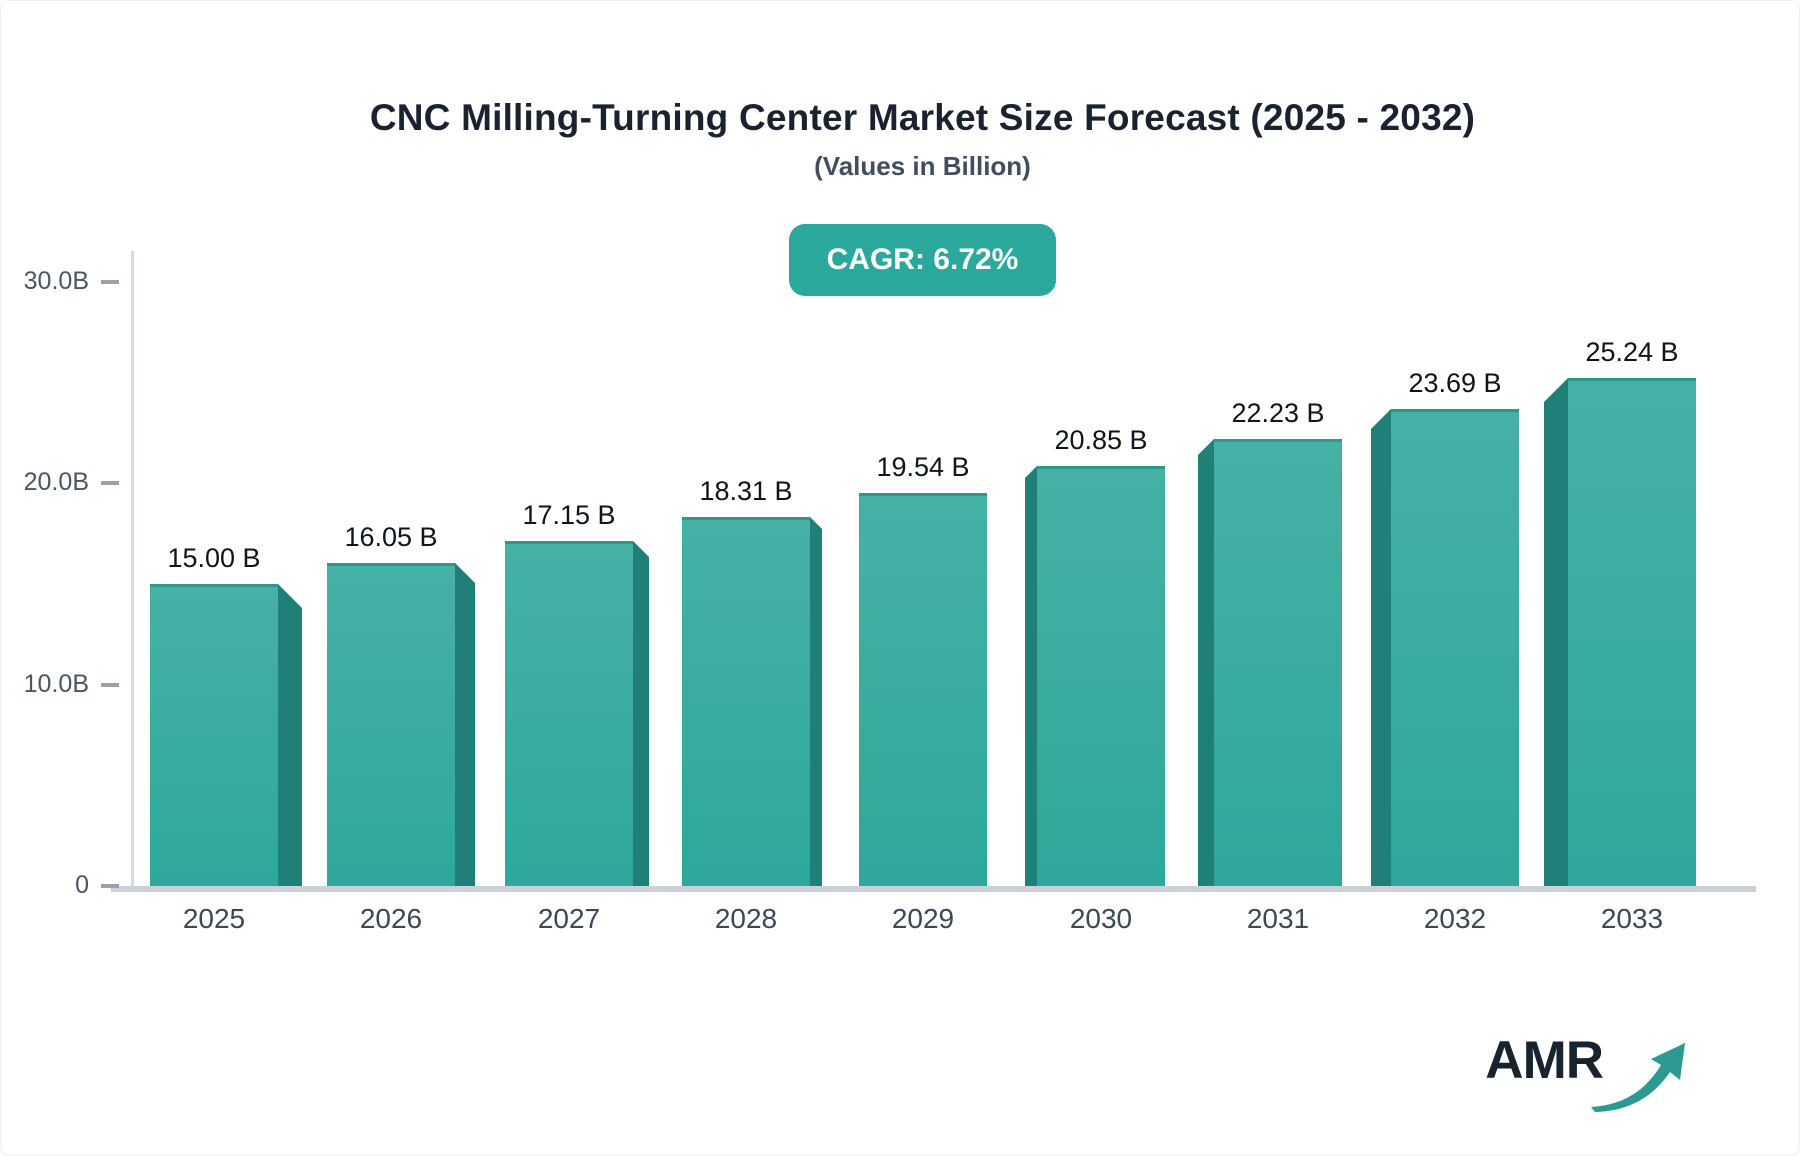 This screenshot has height=1156, width=1800. Describe the element at coordinates (56, 482) in the screenshot. I see `y-tick-label: 20.0B` at that location.